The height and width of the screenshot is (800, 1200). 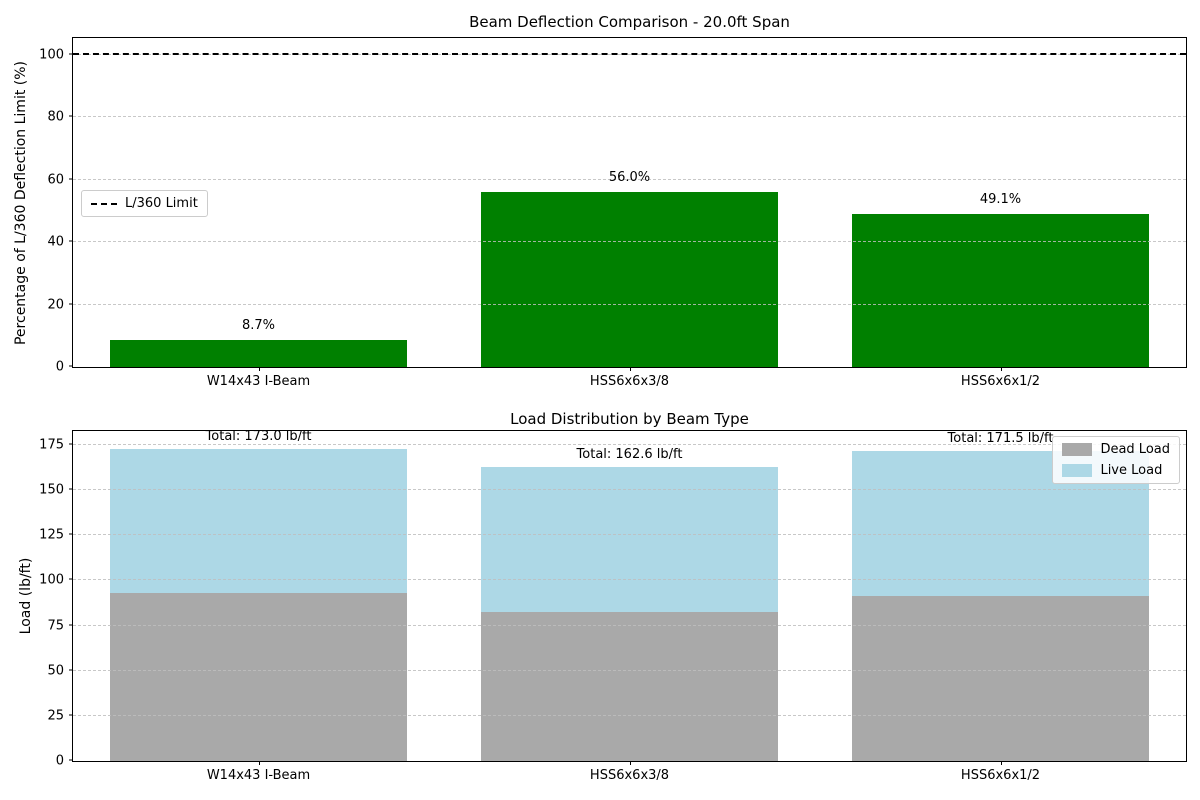 I want to click on dashed-line-swatch-icon, so click(x=104, y=203).